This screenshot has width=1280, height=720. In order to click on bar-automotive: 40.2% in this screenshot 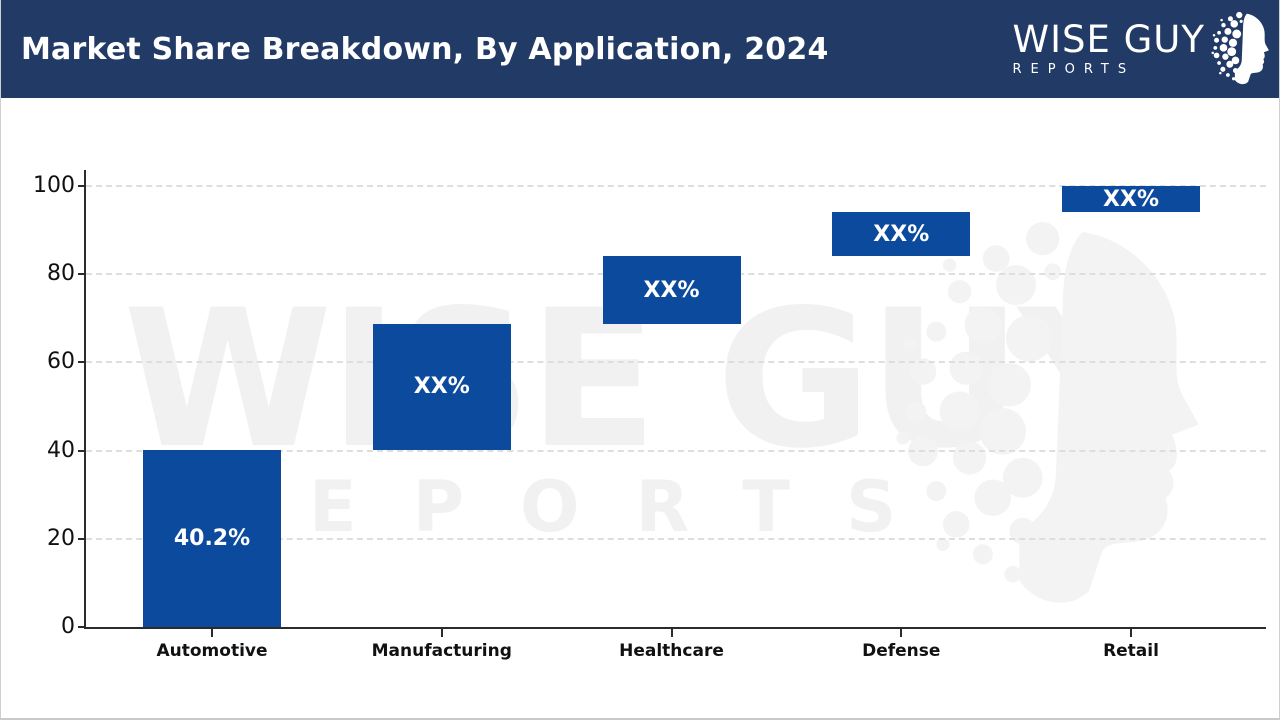, I will do `click(212, 538)`.